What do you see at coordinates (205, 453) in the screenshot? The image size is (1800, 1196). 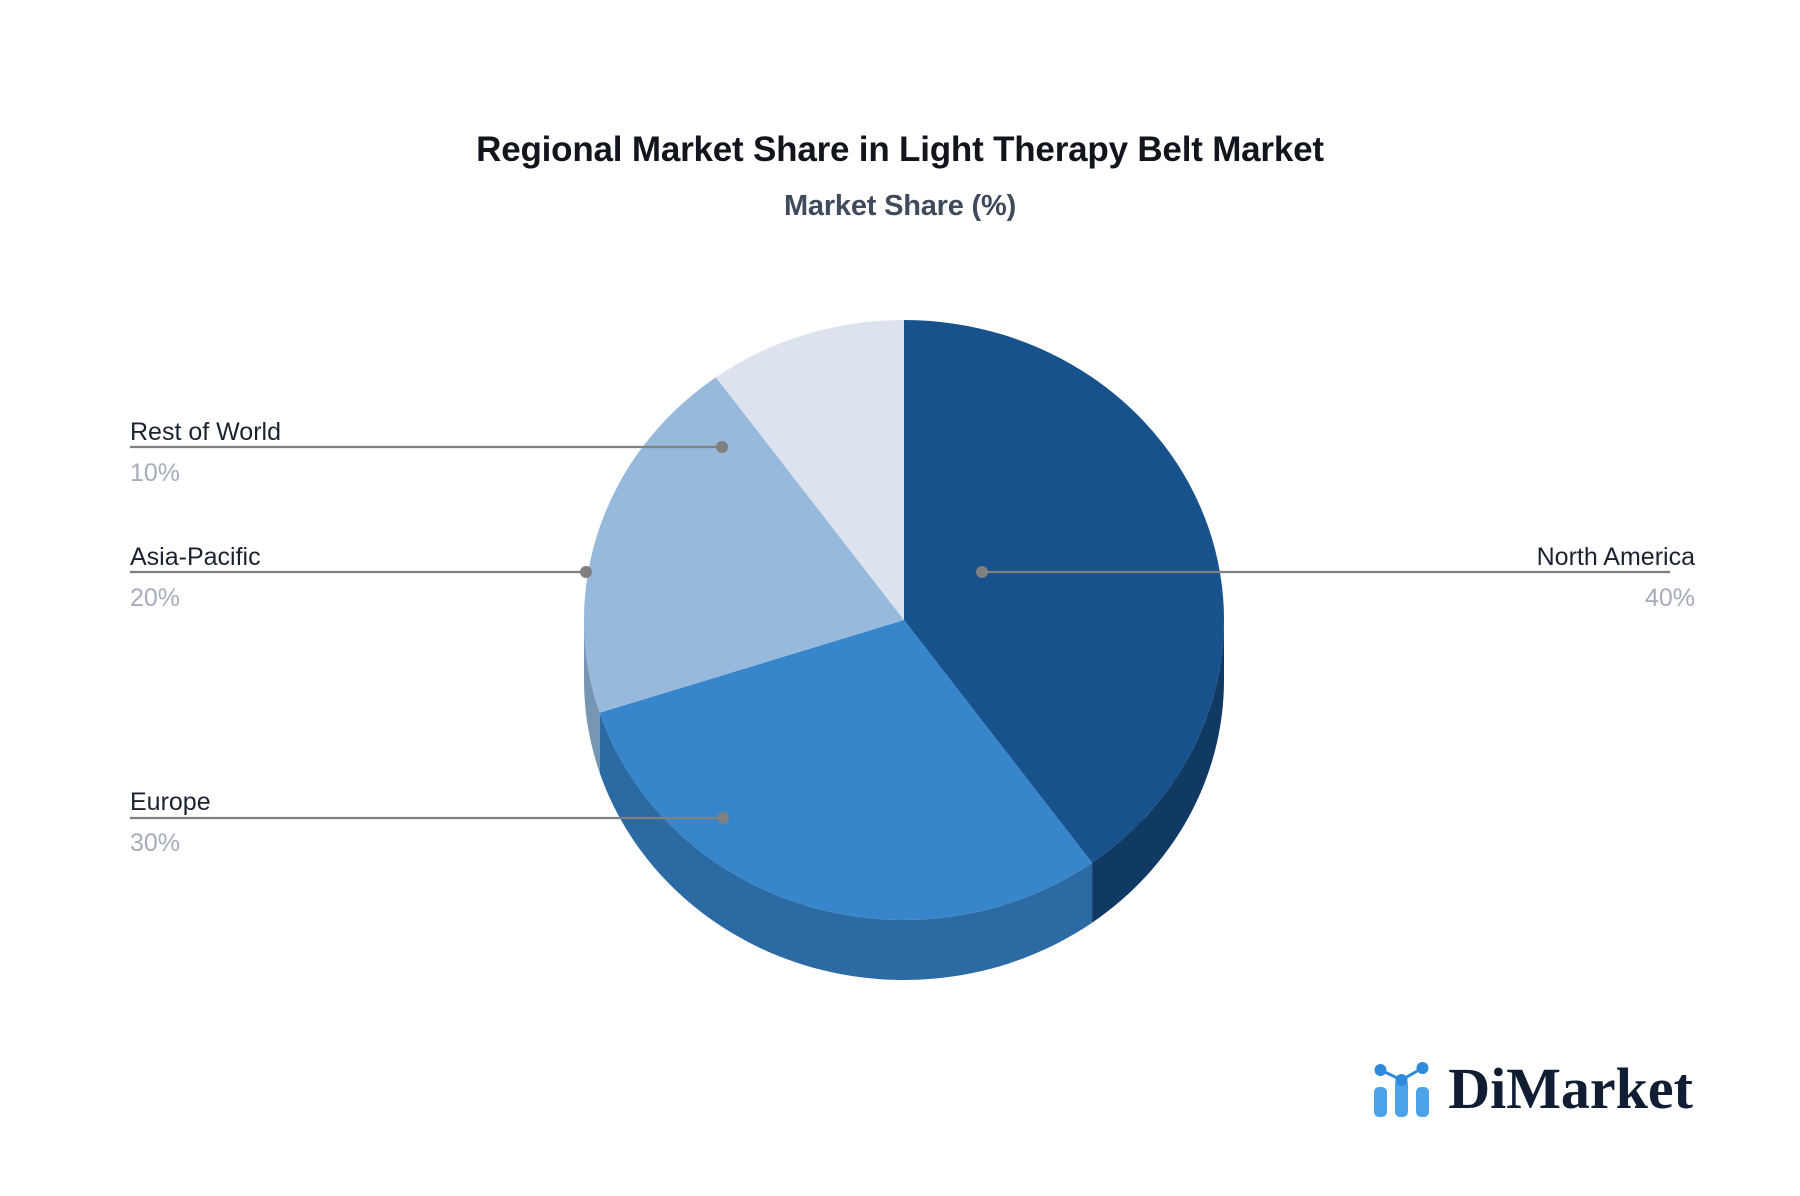 I see `callout-rest-of-world: Rest of World 10%` at bounding box center [205, 453].